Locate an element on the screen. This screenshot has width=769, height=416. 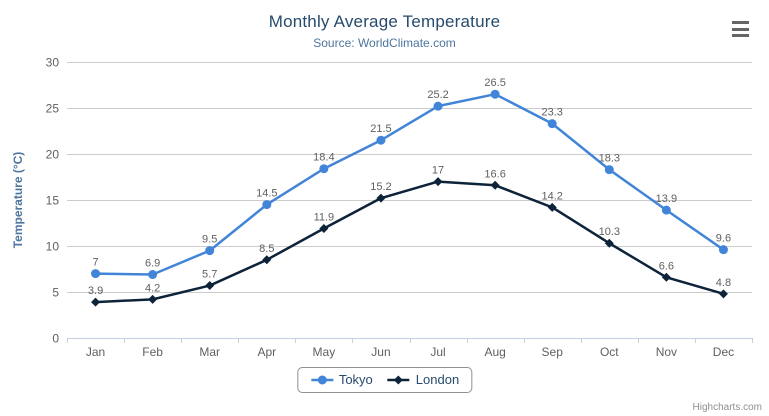
y-axis-label: 20 is located at coordinates (53, 155).